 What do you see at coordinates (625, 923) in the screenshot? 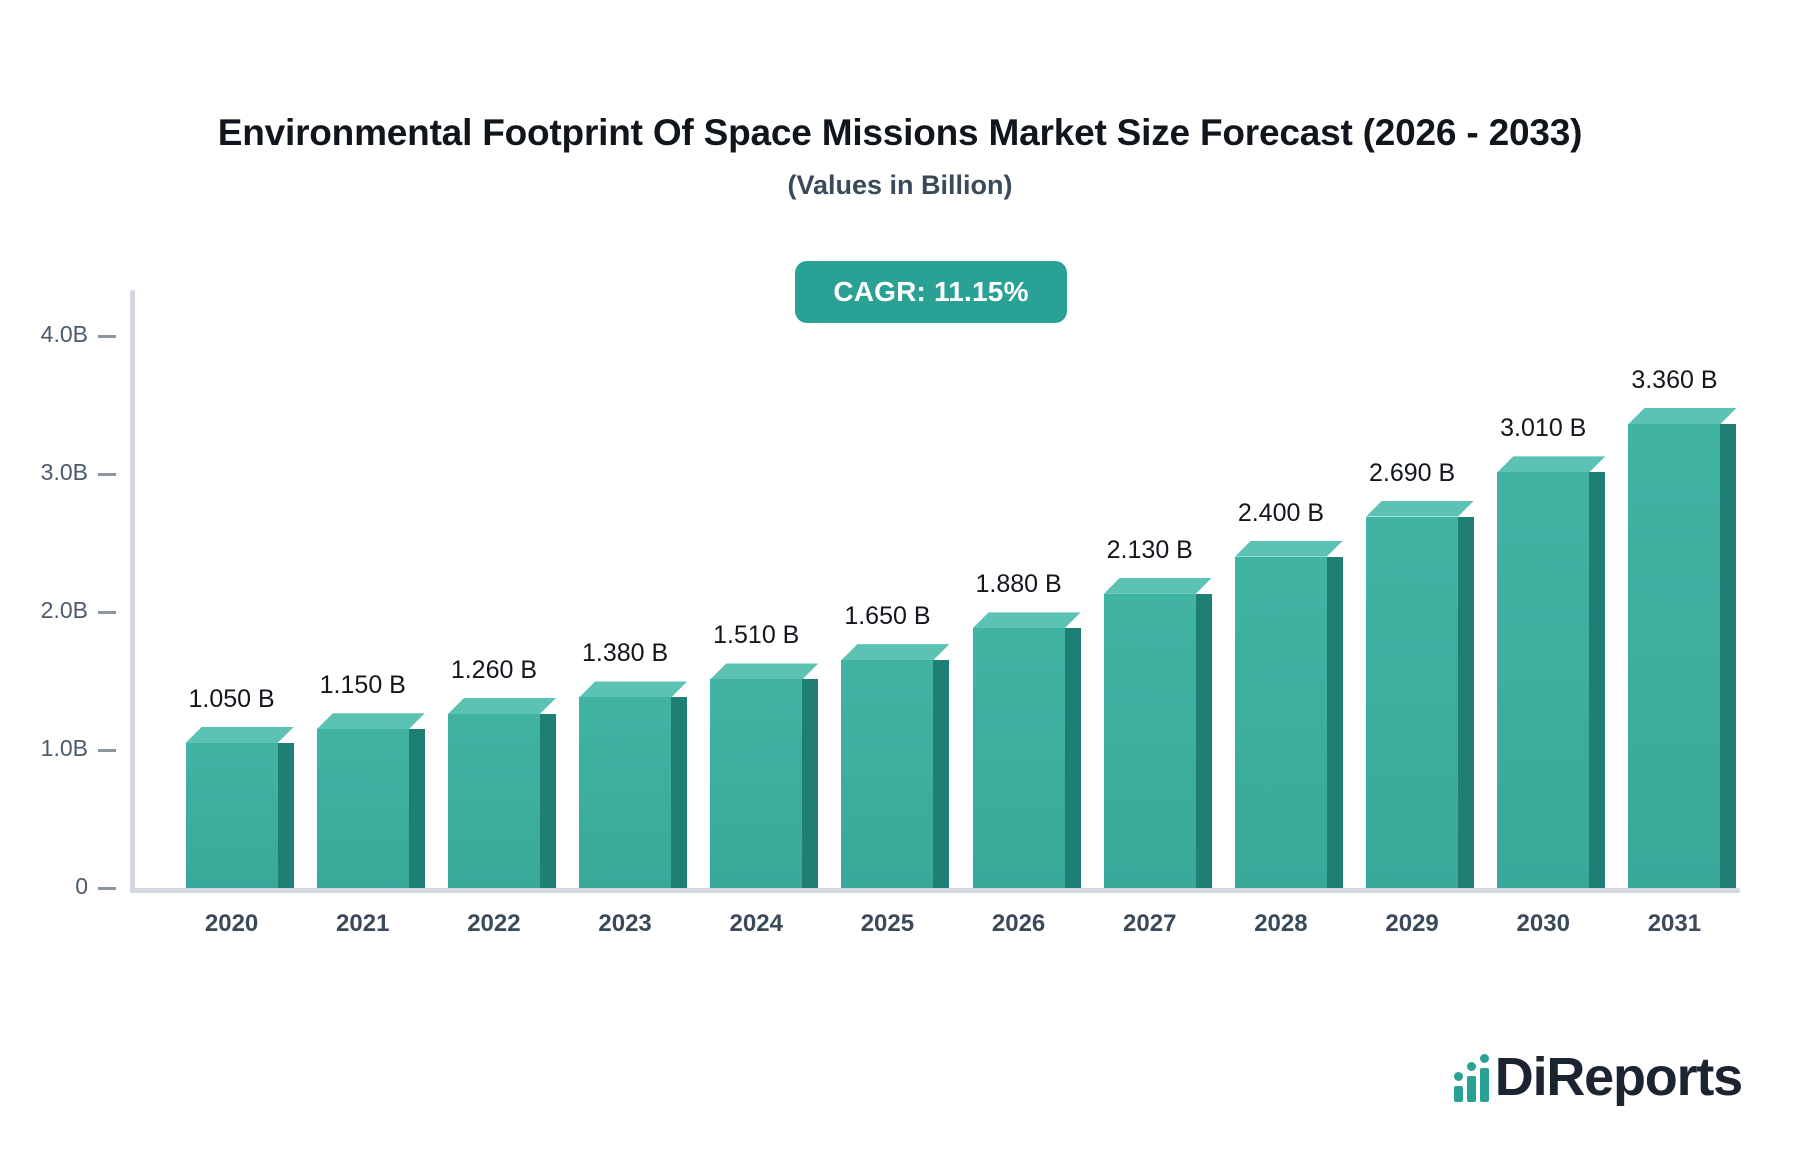
I see `x-axis-tick-label: 2023` at bounding box center [625, 923].